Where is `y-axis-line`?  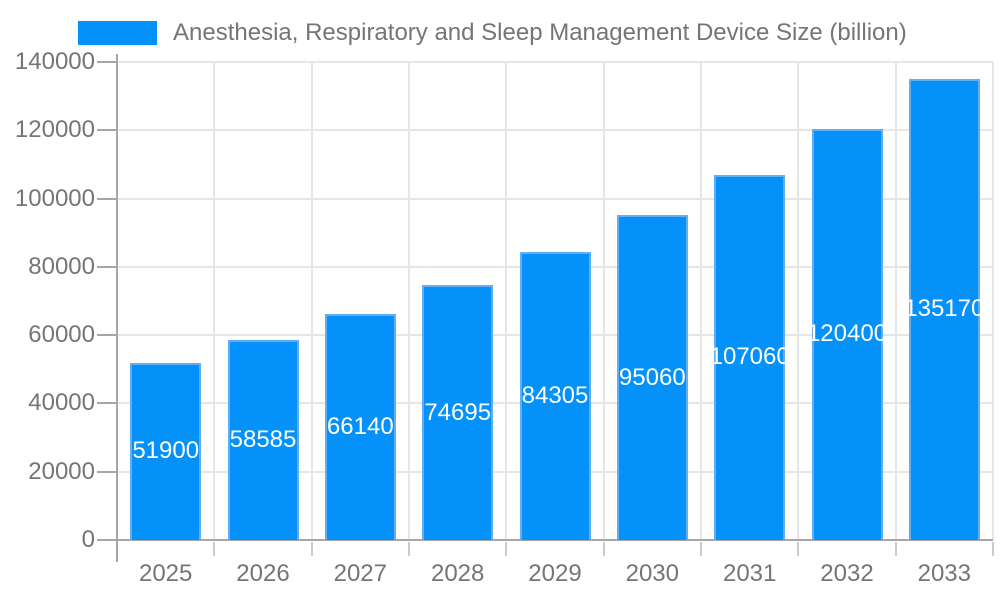
y-axis-line is located at coordinates (117, 308).